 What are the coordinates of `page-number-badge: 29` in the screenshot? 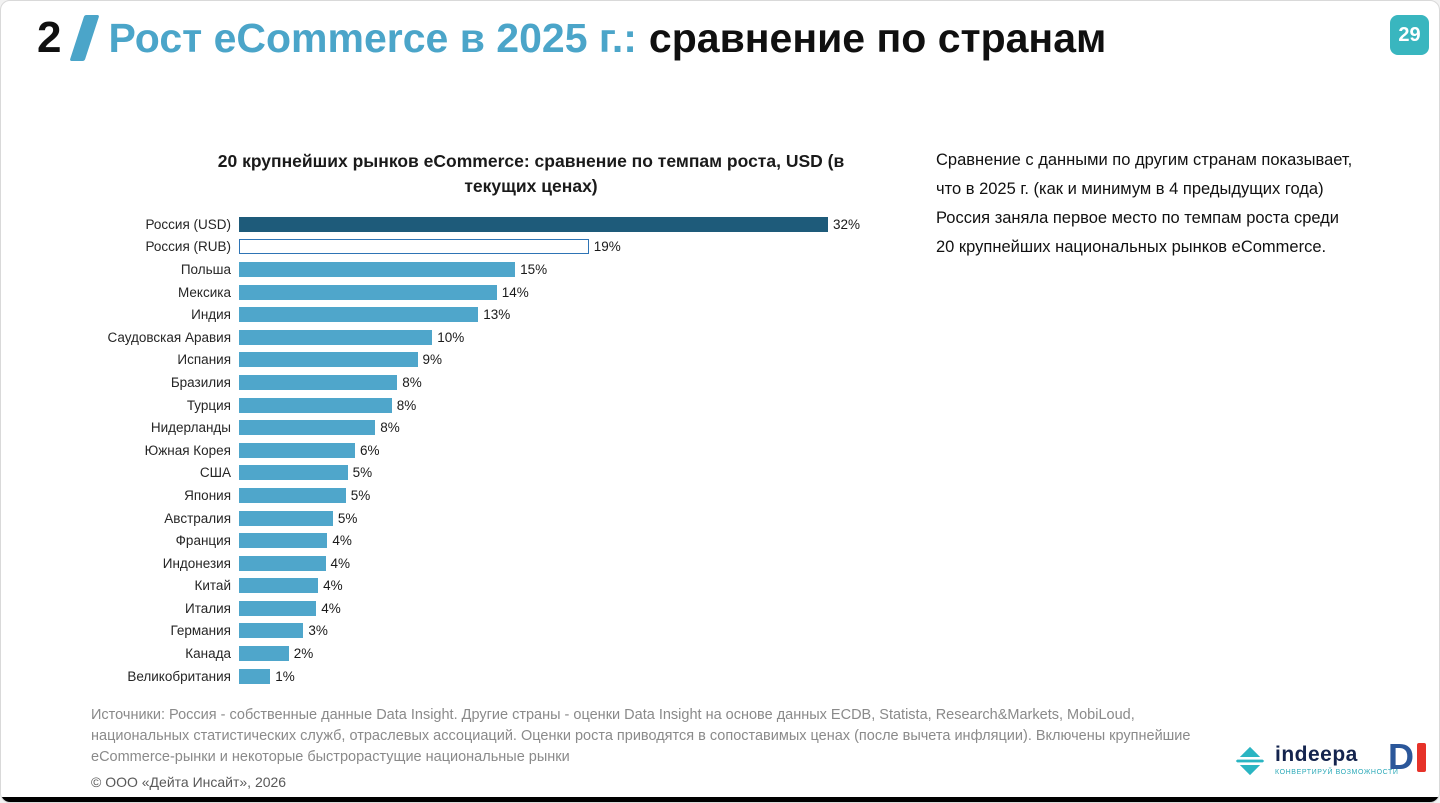 It's located at (1409, 35).